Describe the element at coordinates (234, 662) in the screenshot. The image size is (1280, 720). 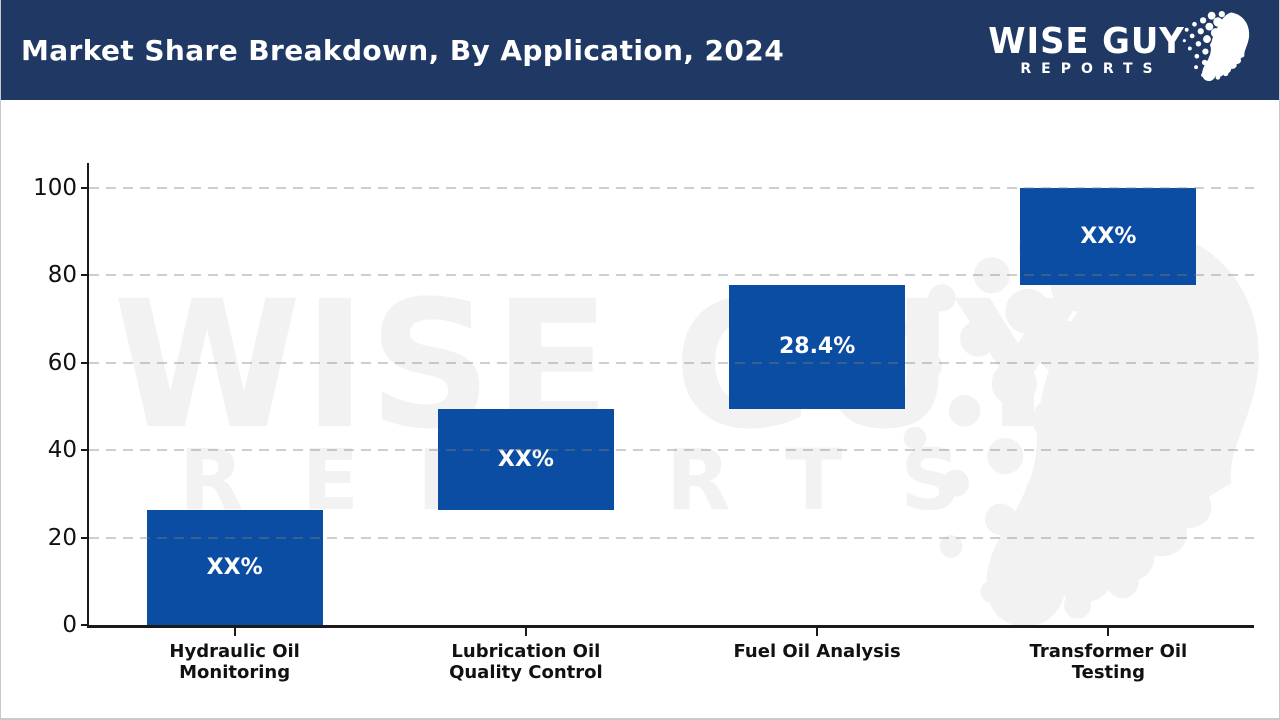
I see `x-axis-category-label: Hydraulic Oil Monitoring` at that location.